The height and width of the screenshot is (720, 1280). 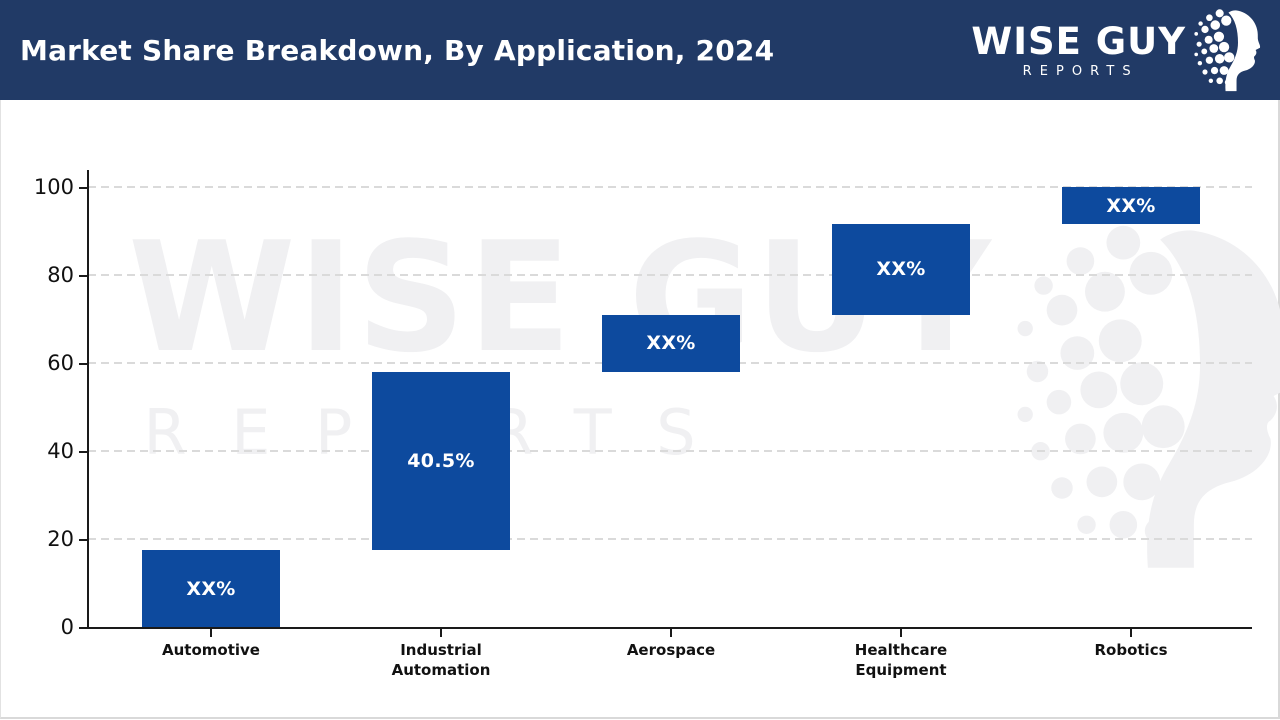 I want to click on brand-logo-text: WISE GUY REPORTS, so click(x=1078, y=50).